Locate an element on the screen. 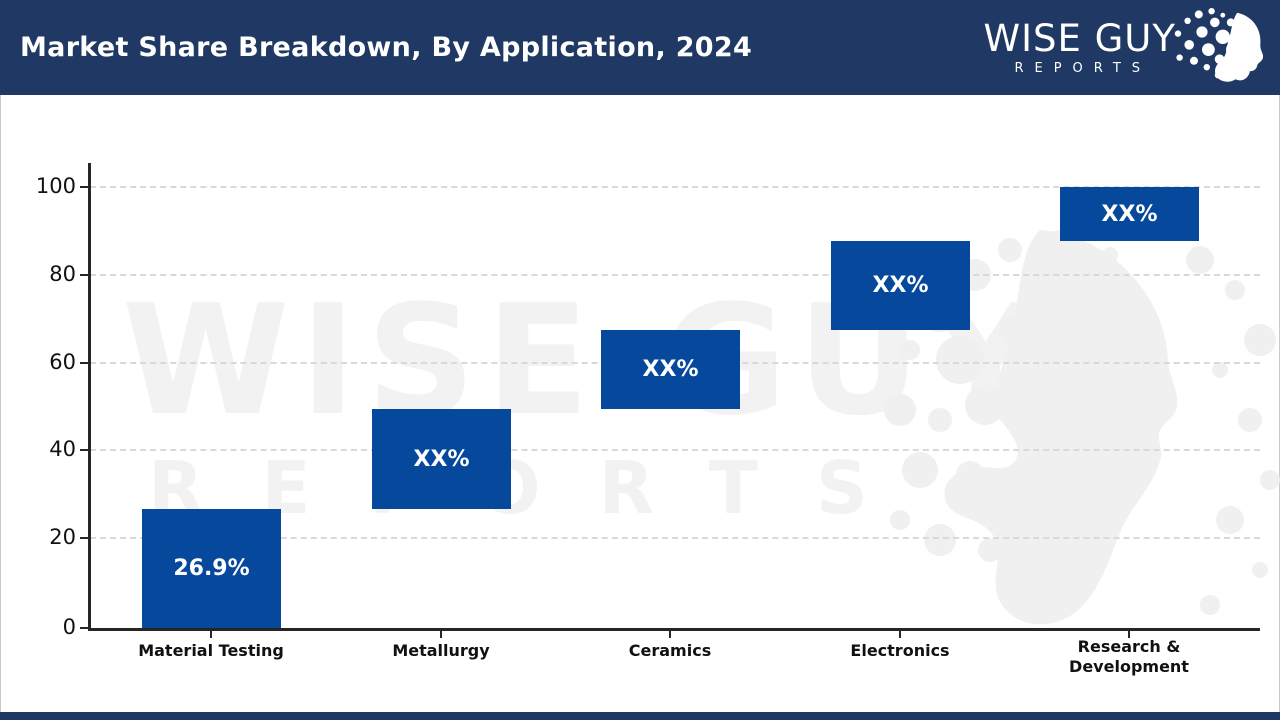 This screenshot has height=720, width=1280. wiseguy-logo: WISE GUY REPORTS is located at coordinates (1125, 48).